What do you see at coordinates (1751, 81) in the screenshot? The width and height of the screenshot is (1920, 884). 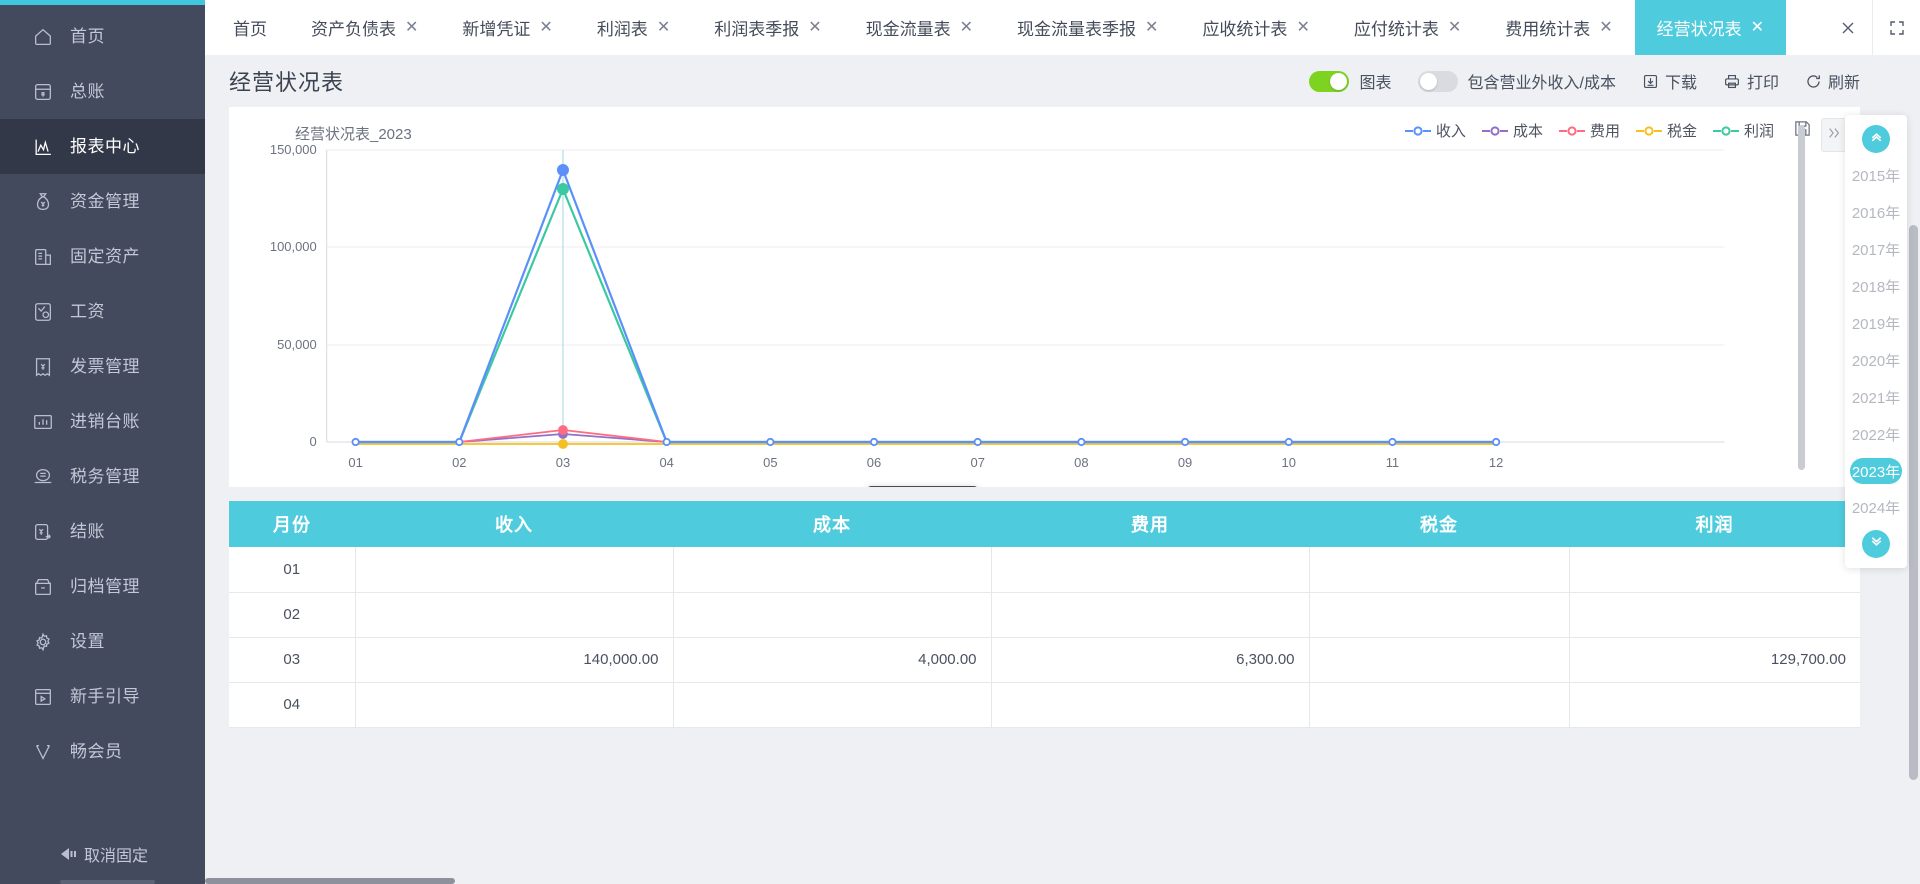 I see `print-button: 打印` at bounding box center [1751, 81].